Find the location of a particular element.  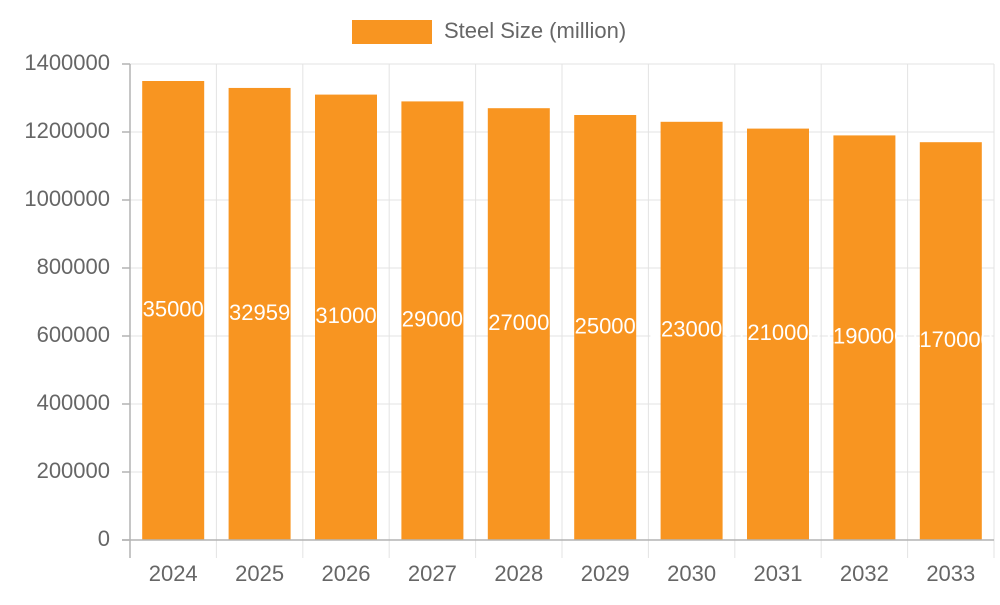

x-tick-label: 2024 is located at coordinates (173, 573).